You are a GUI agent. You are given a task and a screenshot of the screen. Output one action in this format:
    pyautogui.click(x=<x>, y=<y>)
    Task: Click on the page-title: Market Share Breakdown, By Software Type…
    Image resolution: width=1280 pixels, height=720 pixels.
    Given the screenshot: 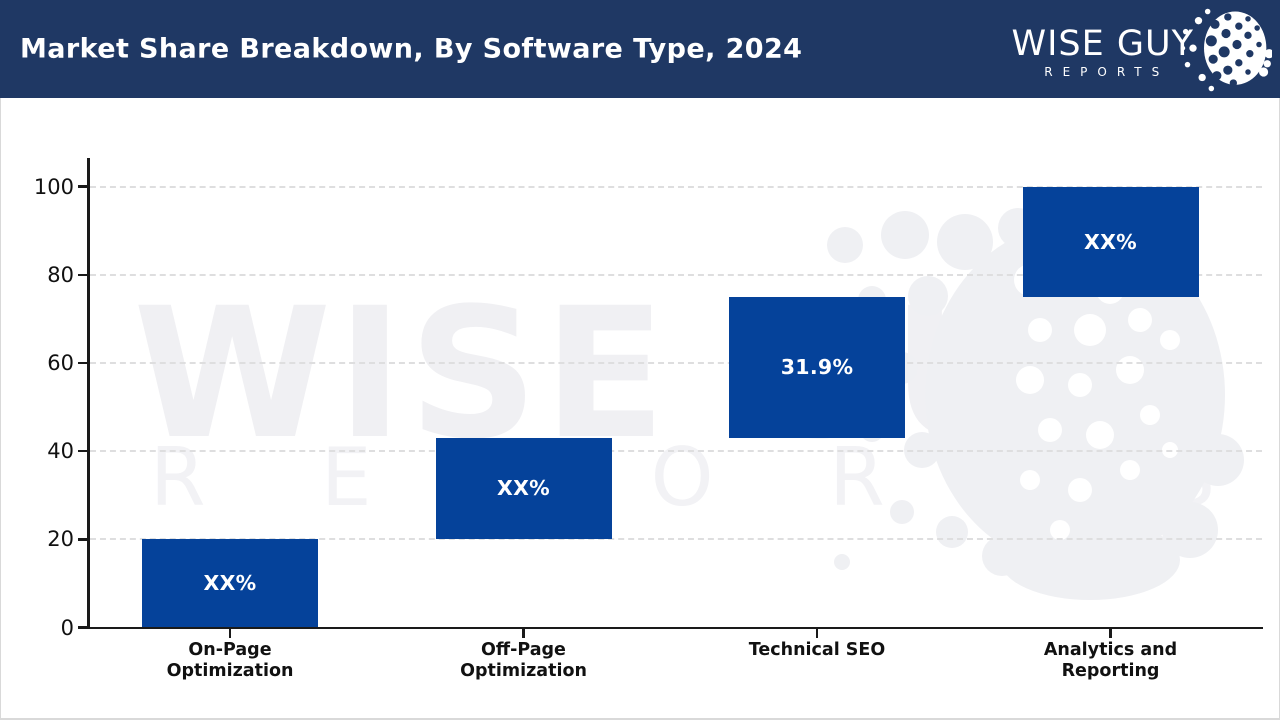 What is the action you would take?
    pyautogui.click(x=411, y=49)
    